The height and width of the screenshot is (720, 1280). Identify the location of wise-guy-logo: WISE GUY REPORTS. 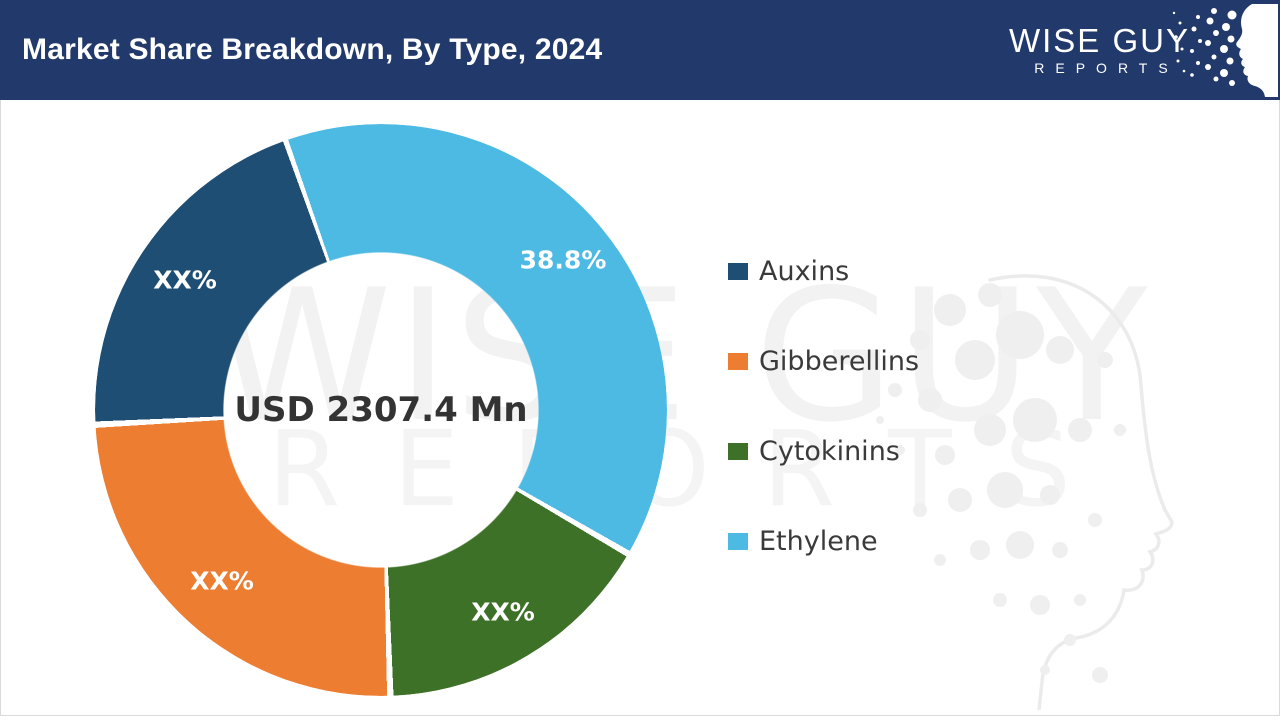
(1143, 50).